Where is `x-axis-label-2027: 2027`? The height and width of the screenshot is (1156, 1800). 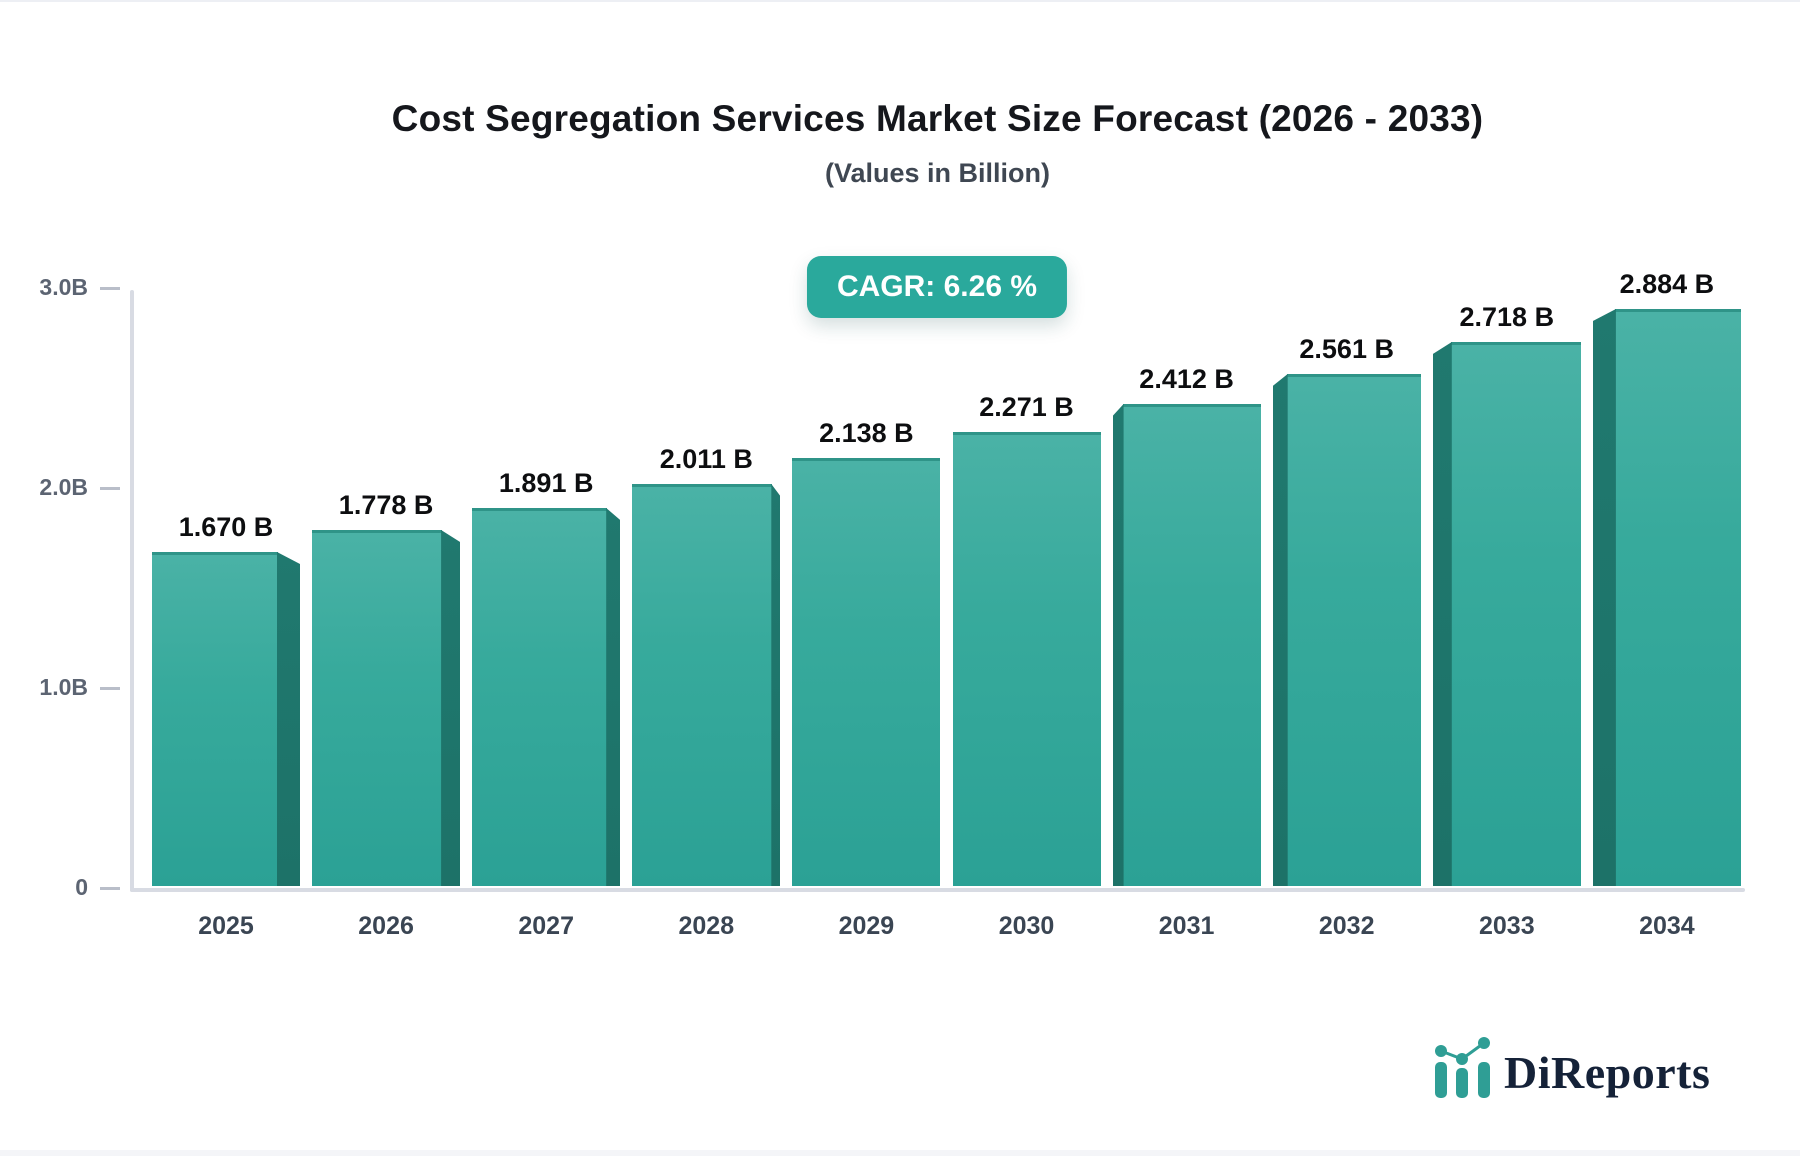 x-axis-label-2027: 2027 is located at coordinates (546, 926).